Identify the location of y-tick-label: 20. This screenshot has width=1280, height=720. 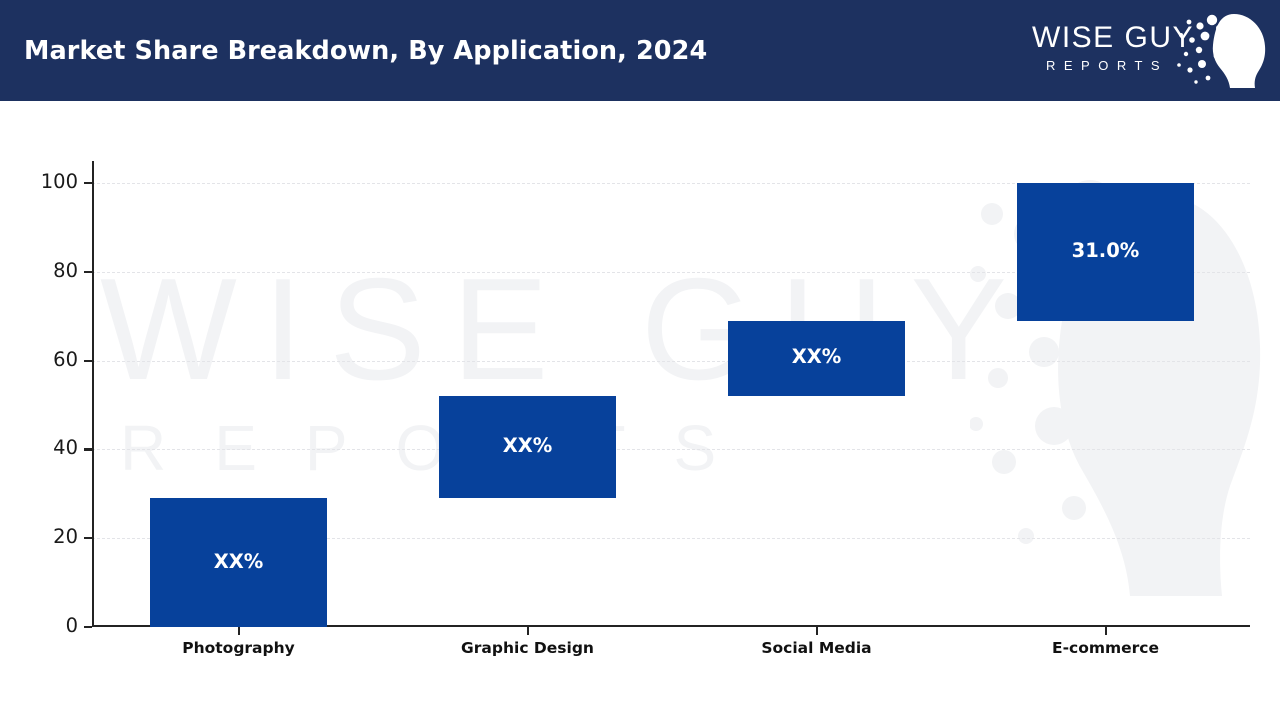
(65, 537).